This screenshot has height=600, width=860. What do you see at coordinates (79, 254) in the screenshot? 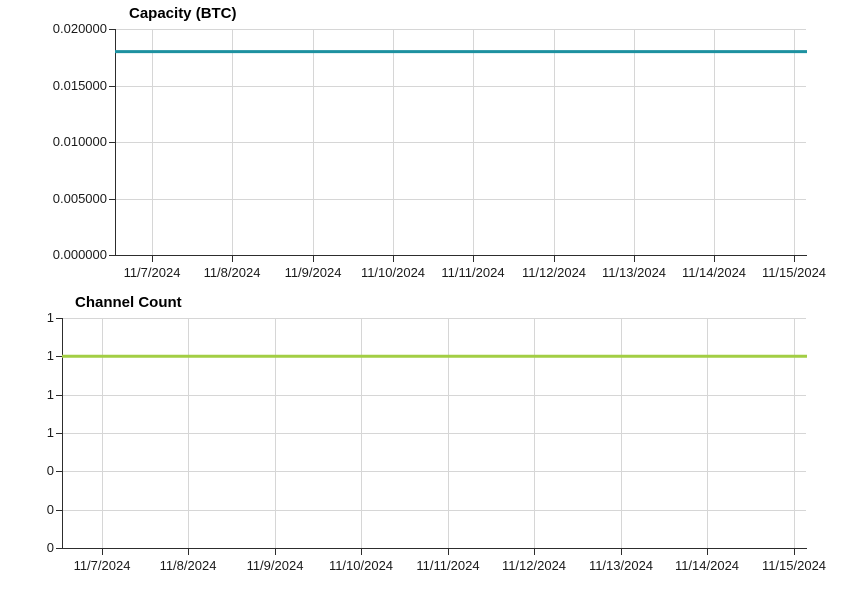
I see `y-tick-label: 0.000000` at bounding box center [79, 254].